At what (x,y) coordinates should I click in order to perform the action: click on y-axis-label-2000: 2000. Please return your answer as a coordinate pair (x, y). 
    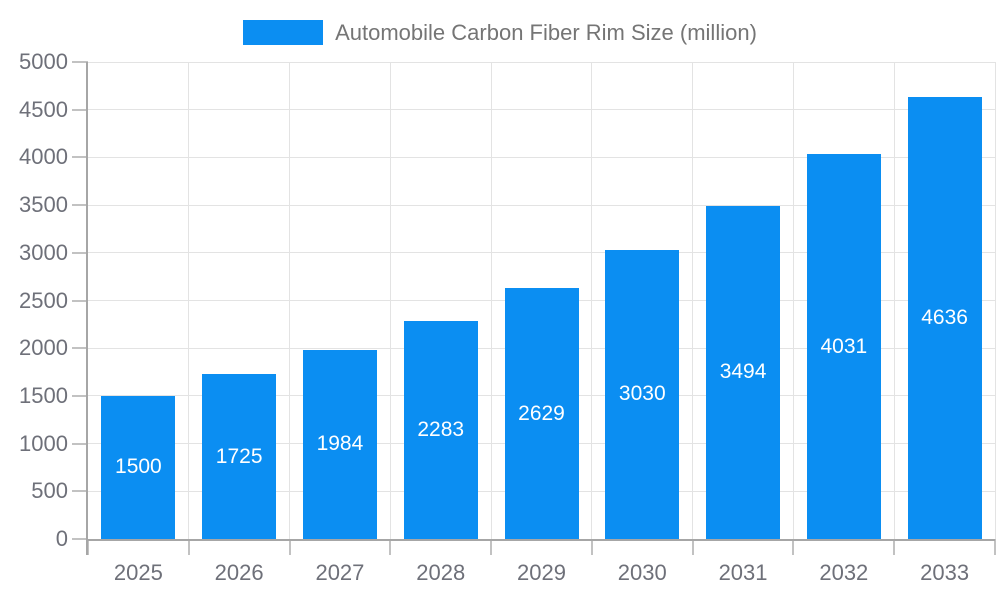
    Looking at the image, I should click on (43, 348).